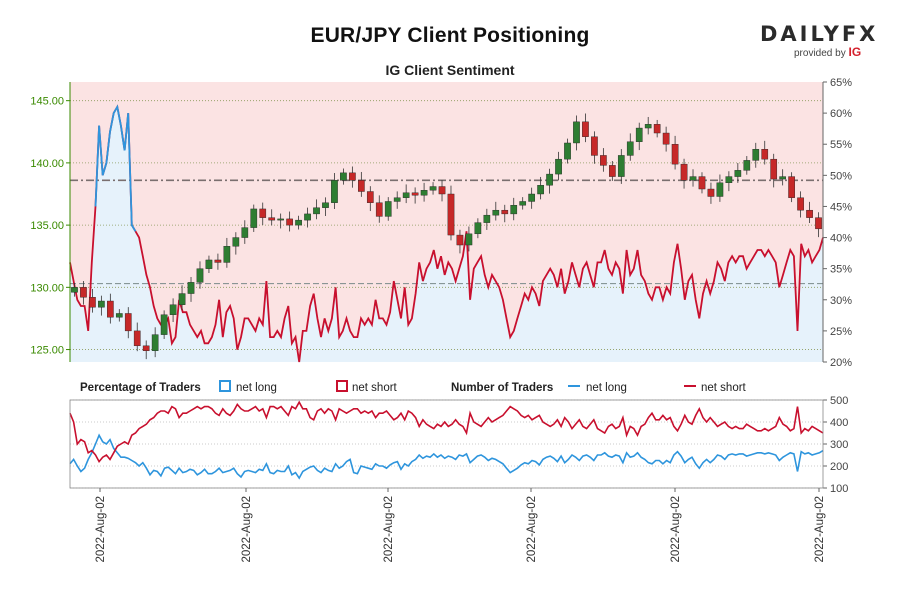  Describe the element at coordinates (225, 386) in the screenshot. I see `legend-pct-long-swatch` at that location.